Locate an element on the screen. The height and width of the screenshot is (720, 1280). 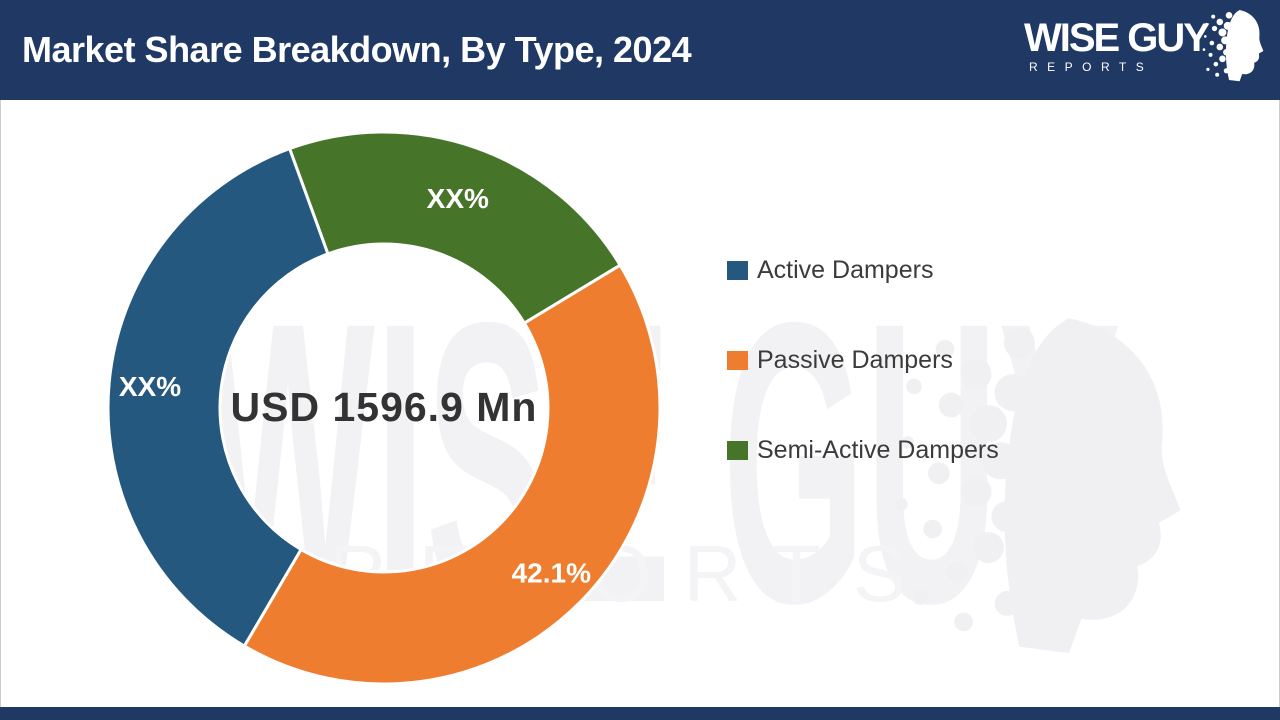
brand-sub: REPORTS is located at coordinates (1091, 66).